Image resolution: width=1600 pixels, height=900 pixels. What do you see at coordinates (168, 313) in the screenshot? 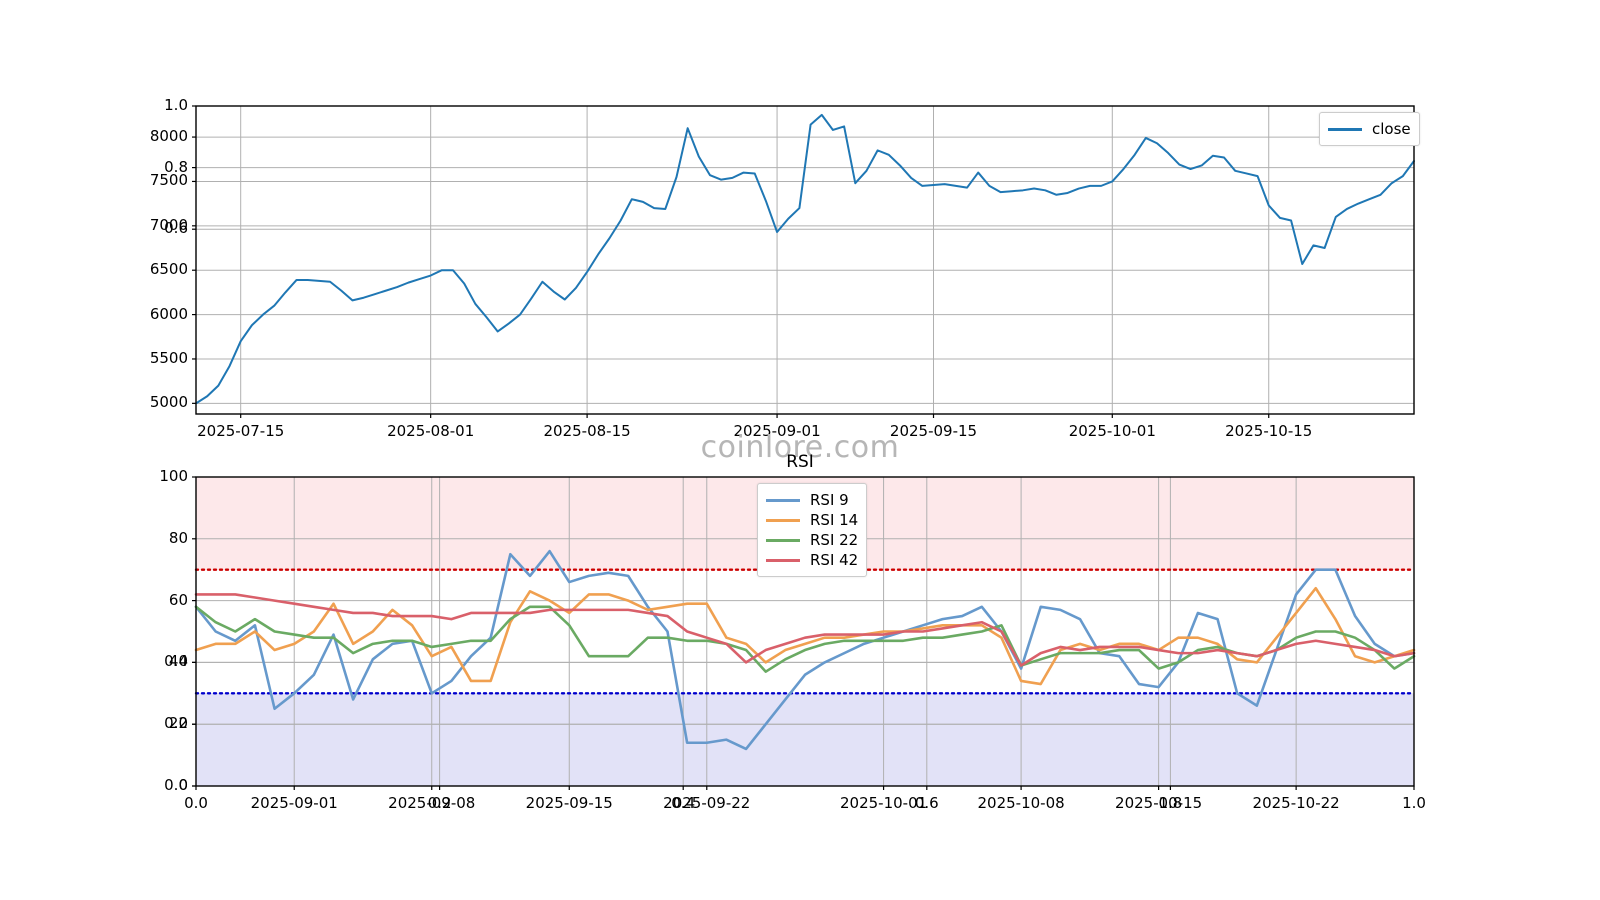
I see `price-ytick-label: 6000` at bounding box center [168, 313].